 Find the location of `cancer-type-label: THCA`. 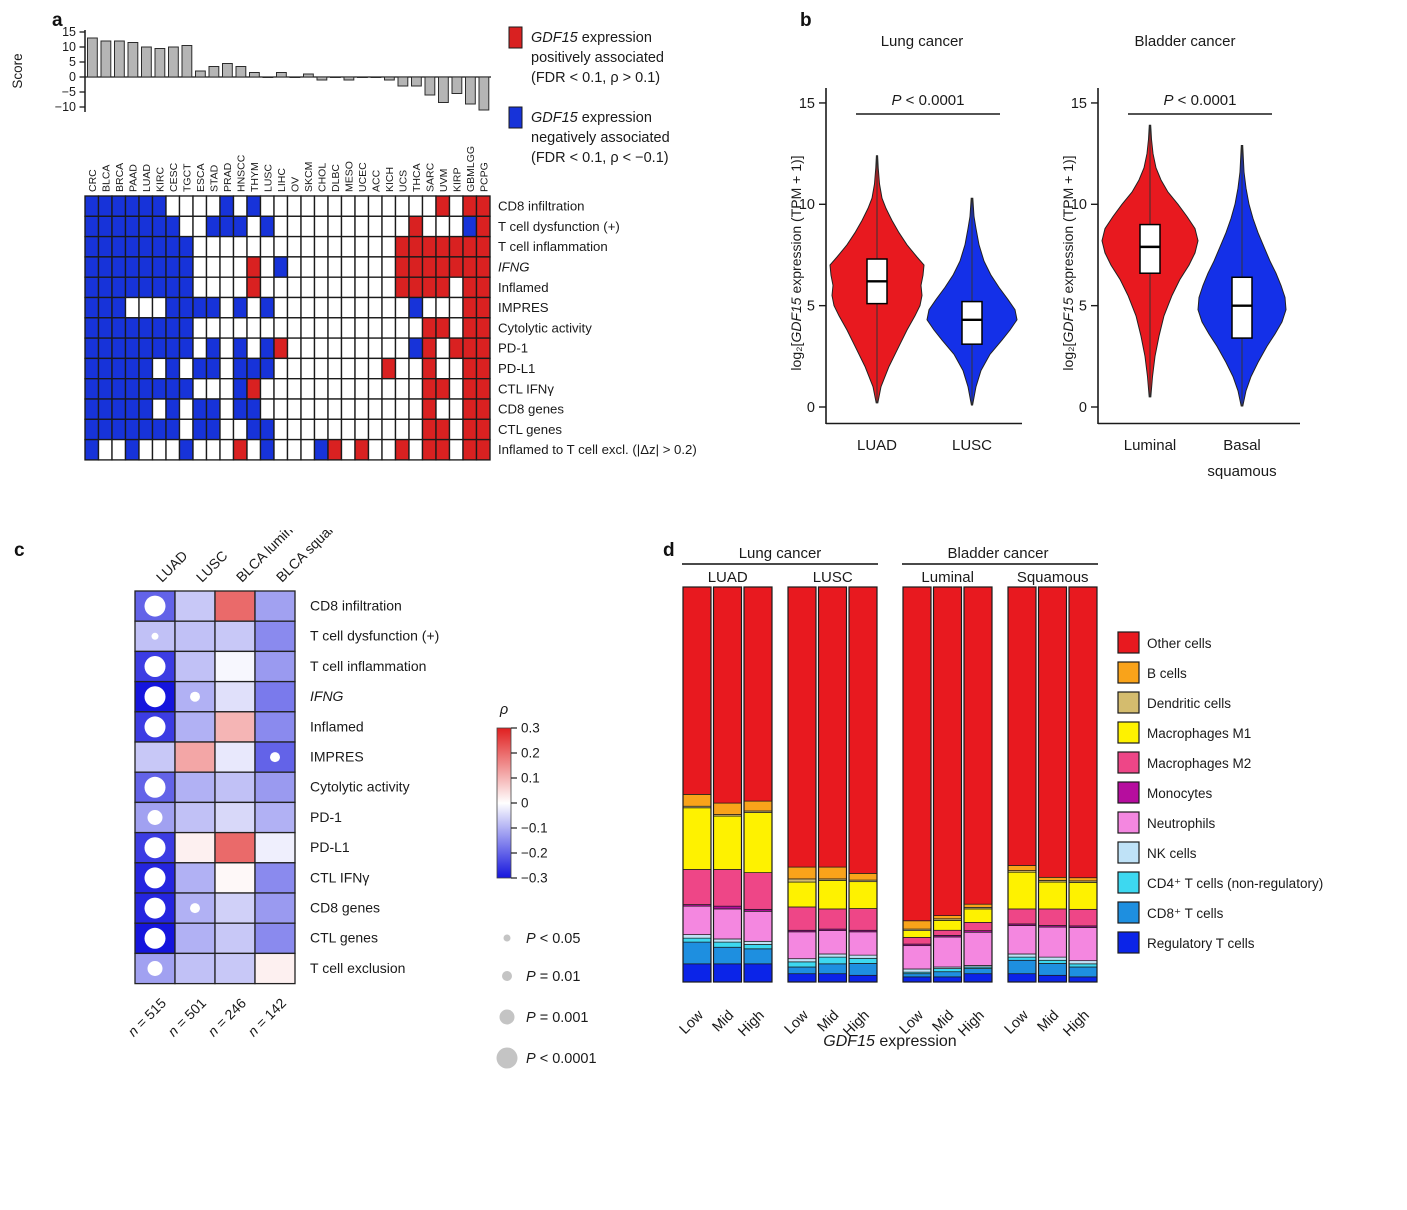

cancer-type-label: THCA is located at coordinates (417, 177).